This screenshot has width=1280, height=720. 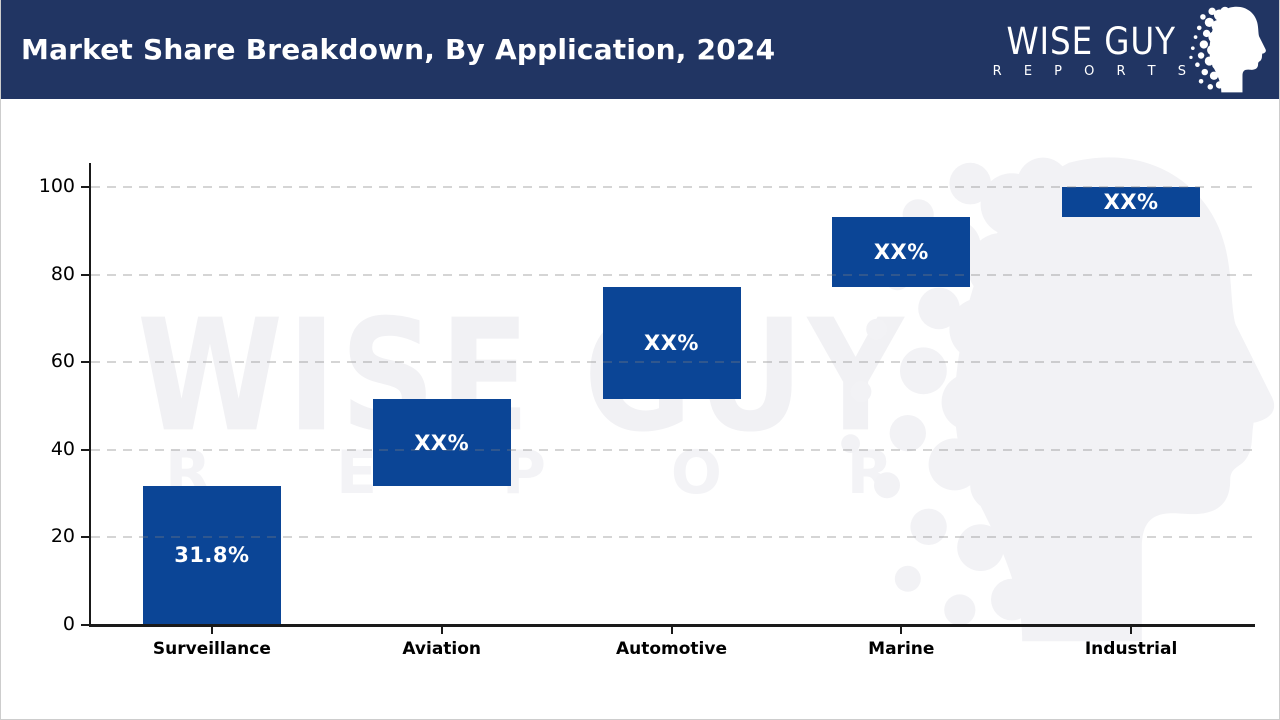 I want to click on y-tick-label-20: 20, so click(x=62, y=536).